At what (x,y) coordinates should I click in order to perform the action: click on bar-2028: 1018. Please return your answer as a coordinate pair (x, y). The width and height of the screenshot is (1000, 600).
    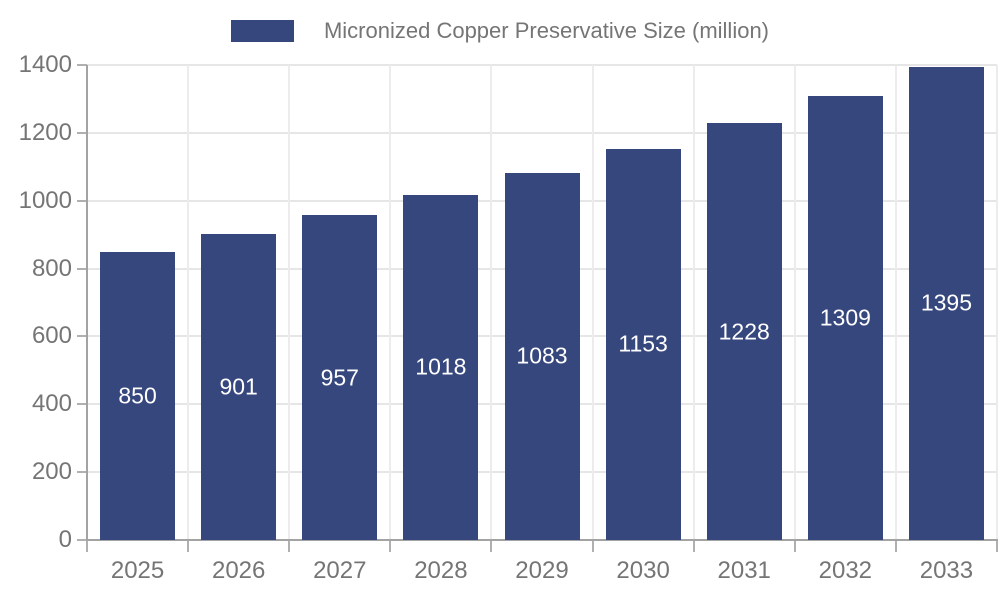
    Looking at the image, I should click on (441, 367).